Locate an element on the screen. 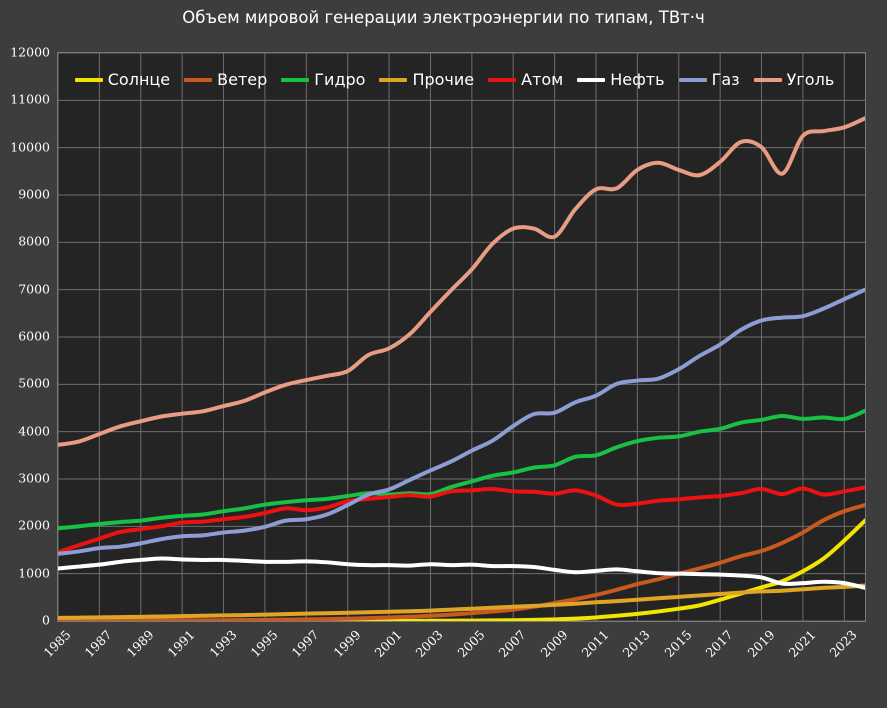 The height and width of the screenshot is (708, 887). x-tick-label: 1989 is located at coordinates (140, 644).